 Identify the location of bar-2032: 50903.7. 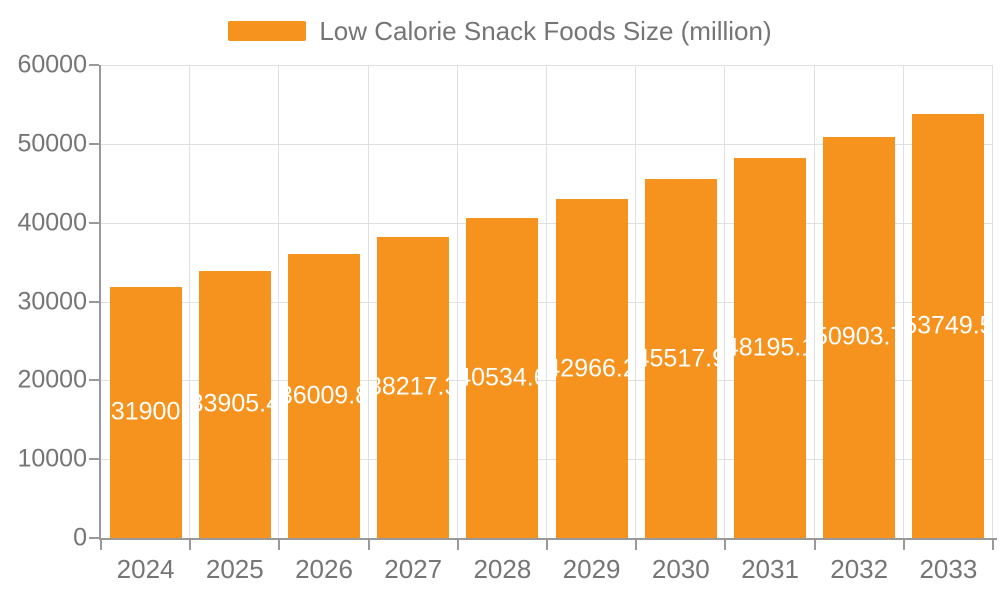
(859, 337).